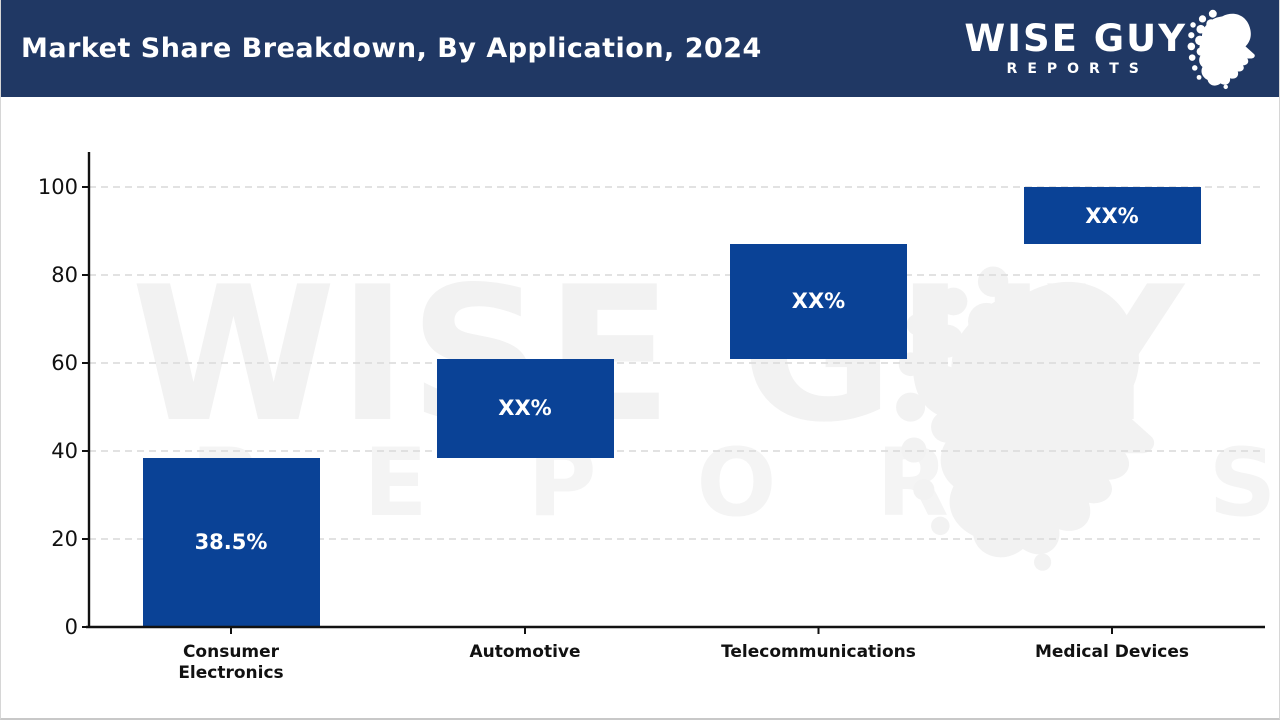 The width and height of the screenshot is (1280, 720). Describe the element at coordinates (64, 451) in the screenshot. I see `y-tick-label: 40` at that location.